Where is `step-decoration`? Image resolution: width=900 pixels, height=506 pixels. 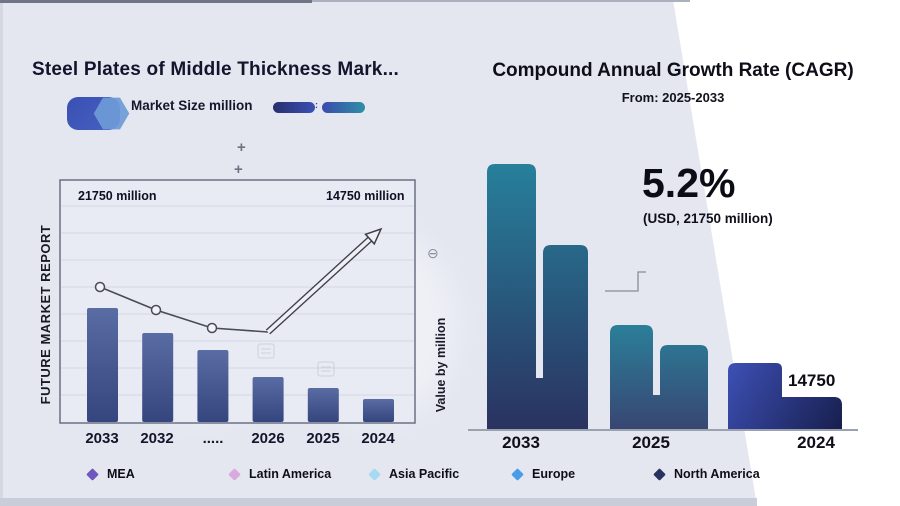 step-decoration is located at coordinates (625, 281).